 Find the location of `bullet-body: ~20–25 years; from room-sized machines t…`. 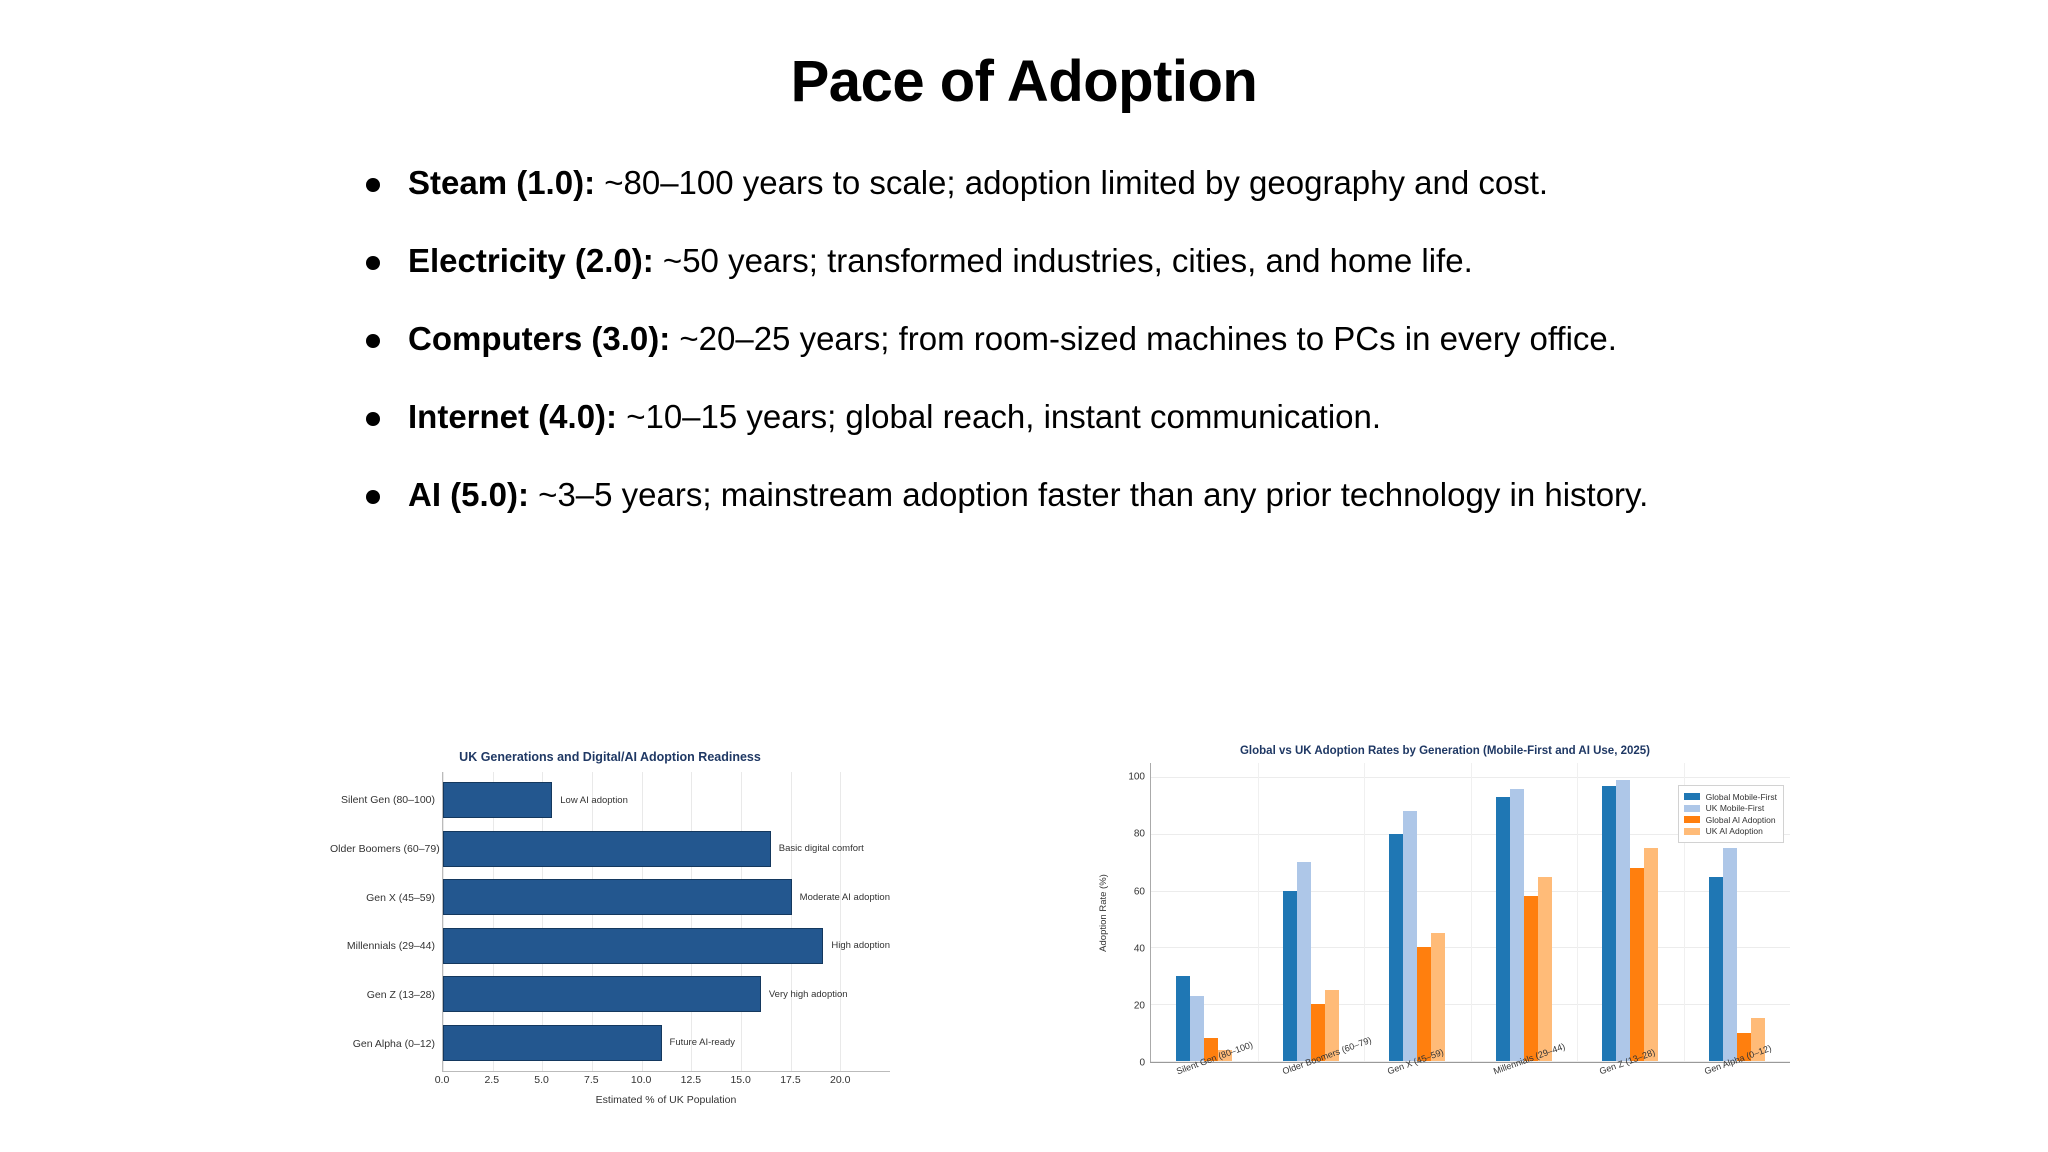

bullet-body: ~20–25 years; from room-sized machines t… is located at coordinates (1143, 338).